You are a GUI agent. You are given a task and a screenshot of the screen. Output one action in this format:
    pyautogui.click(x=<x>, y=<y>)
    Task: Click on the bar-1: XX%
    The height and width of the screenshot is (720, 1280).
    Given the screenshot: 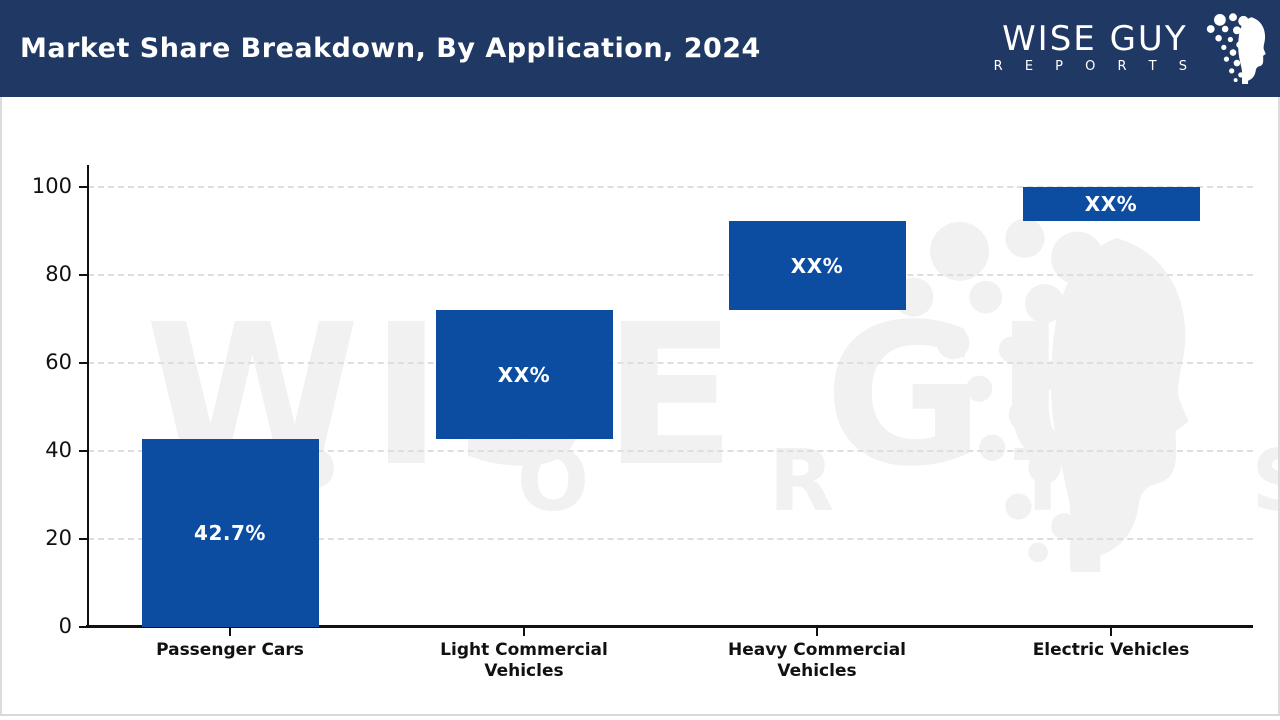 What is the action you would take?
    pyautogui.click(x=524, y=375)
    